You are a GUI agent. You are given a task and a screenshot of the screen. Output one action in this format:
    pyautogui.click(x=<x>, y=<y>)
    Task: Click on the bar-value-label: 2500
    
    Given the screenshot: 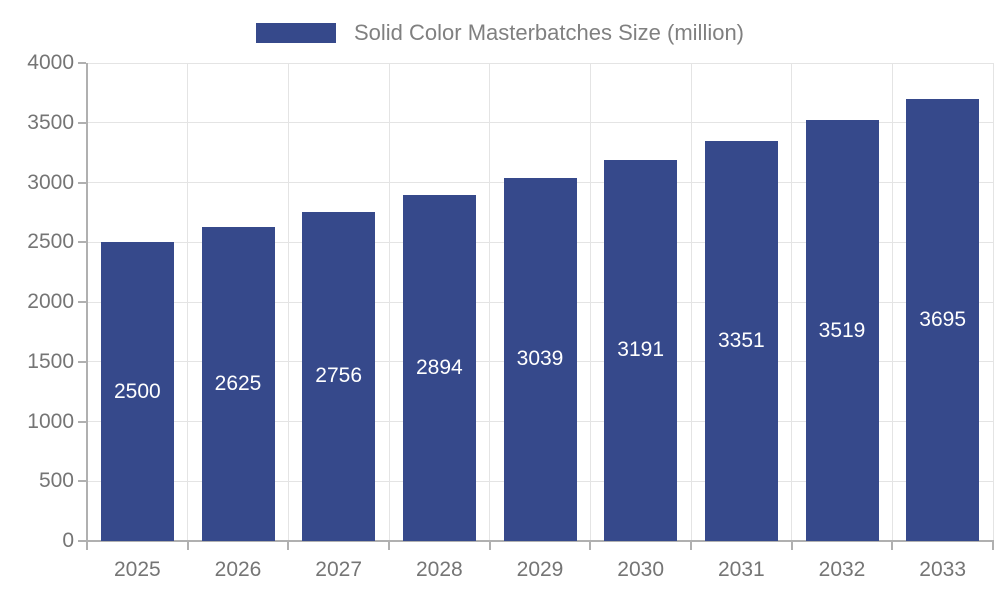 What is the action you would take?
    pyautogui.click(x=137, y=391)
    